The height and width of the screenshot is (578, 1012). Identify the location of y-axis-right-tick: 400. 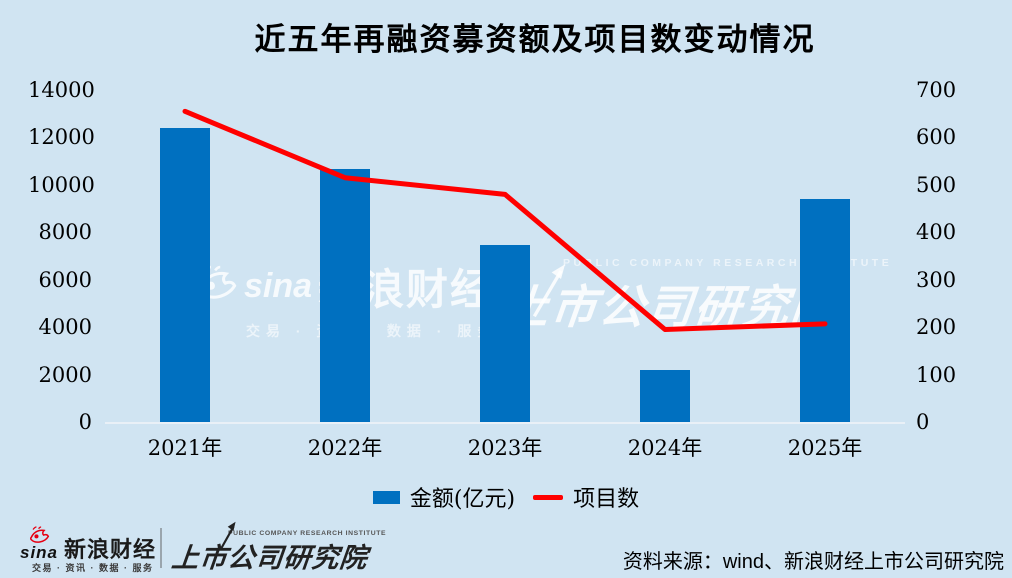
(936, 232).